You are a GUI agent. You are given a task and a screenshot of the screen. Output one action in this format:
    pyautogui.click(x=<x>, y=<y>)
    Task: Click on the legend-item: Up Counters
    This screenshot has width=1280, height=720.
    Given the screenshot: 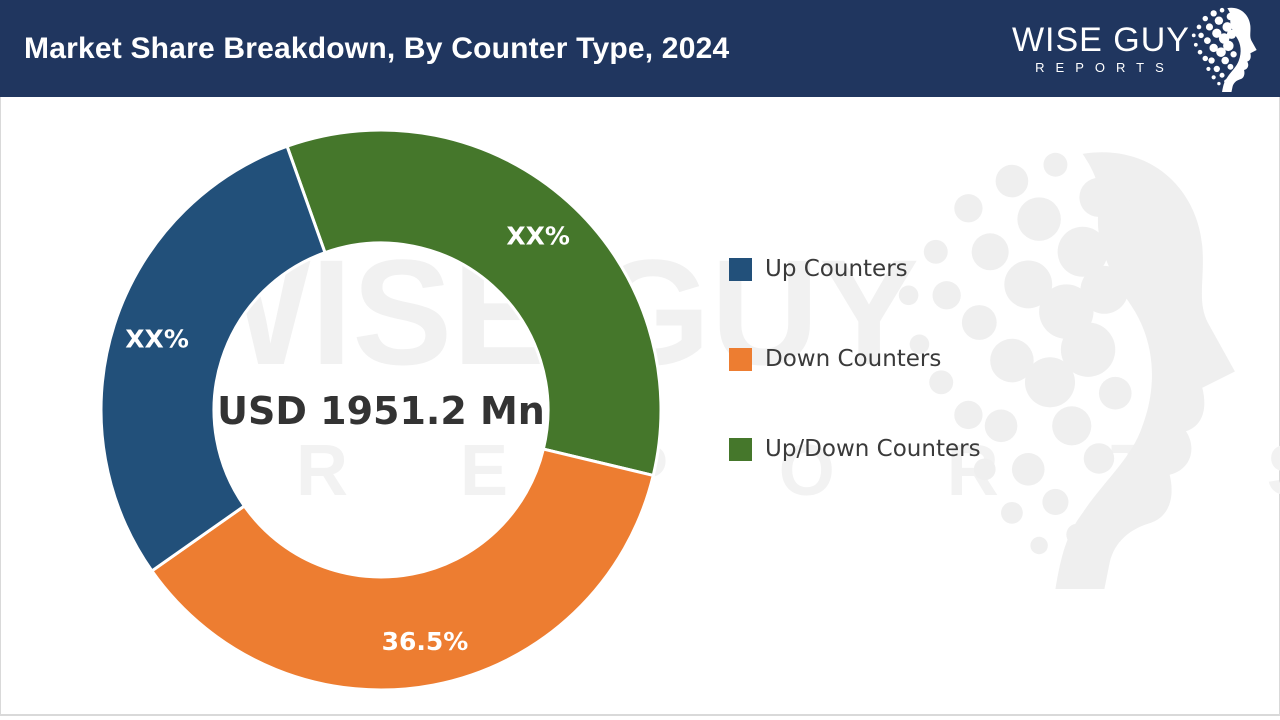 What is the action you would take?
    pyautogui.click(x=855, y=269)
    